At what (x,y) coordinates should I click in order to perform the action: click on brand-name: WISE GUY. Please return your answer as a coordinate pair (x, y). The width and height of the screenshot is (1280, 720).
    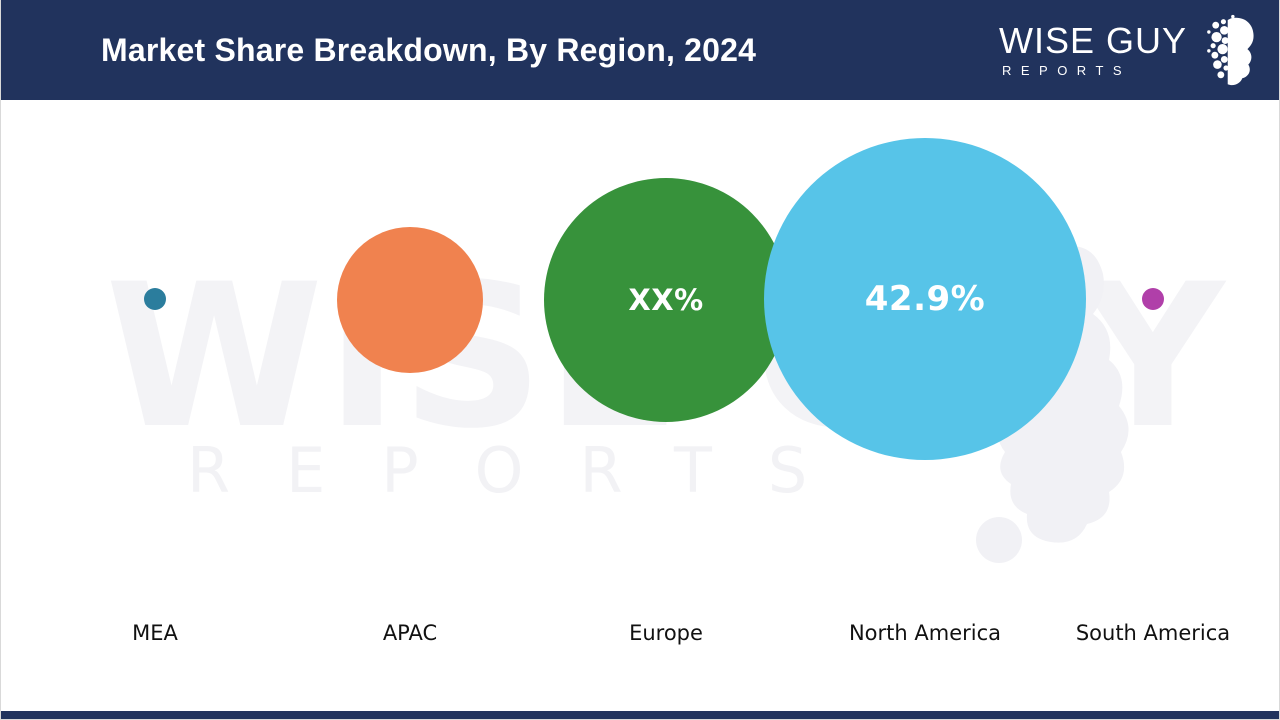
    Looking at the image, I should click on (1092, 40).